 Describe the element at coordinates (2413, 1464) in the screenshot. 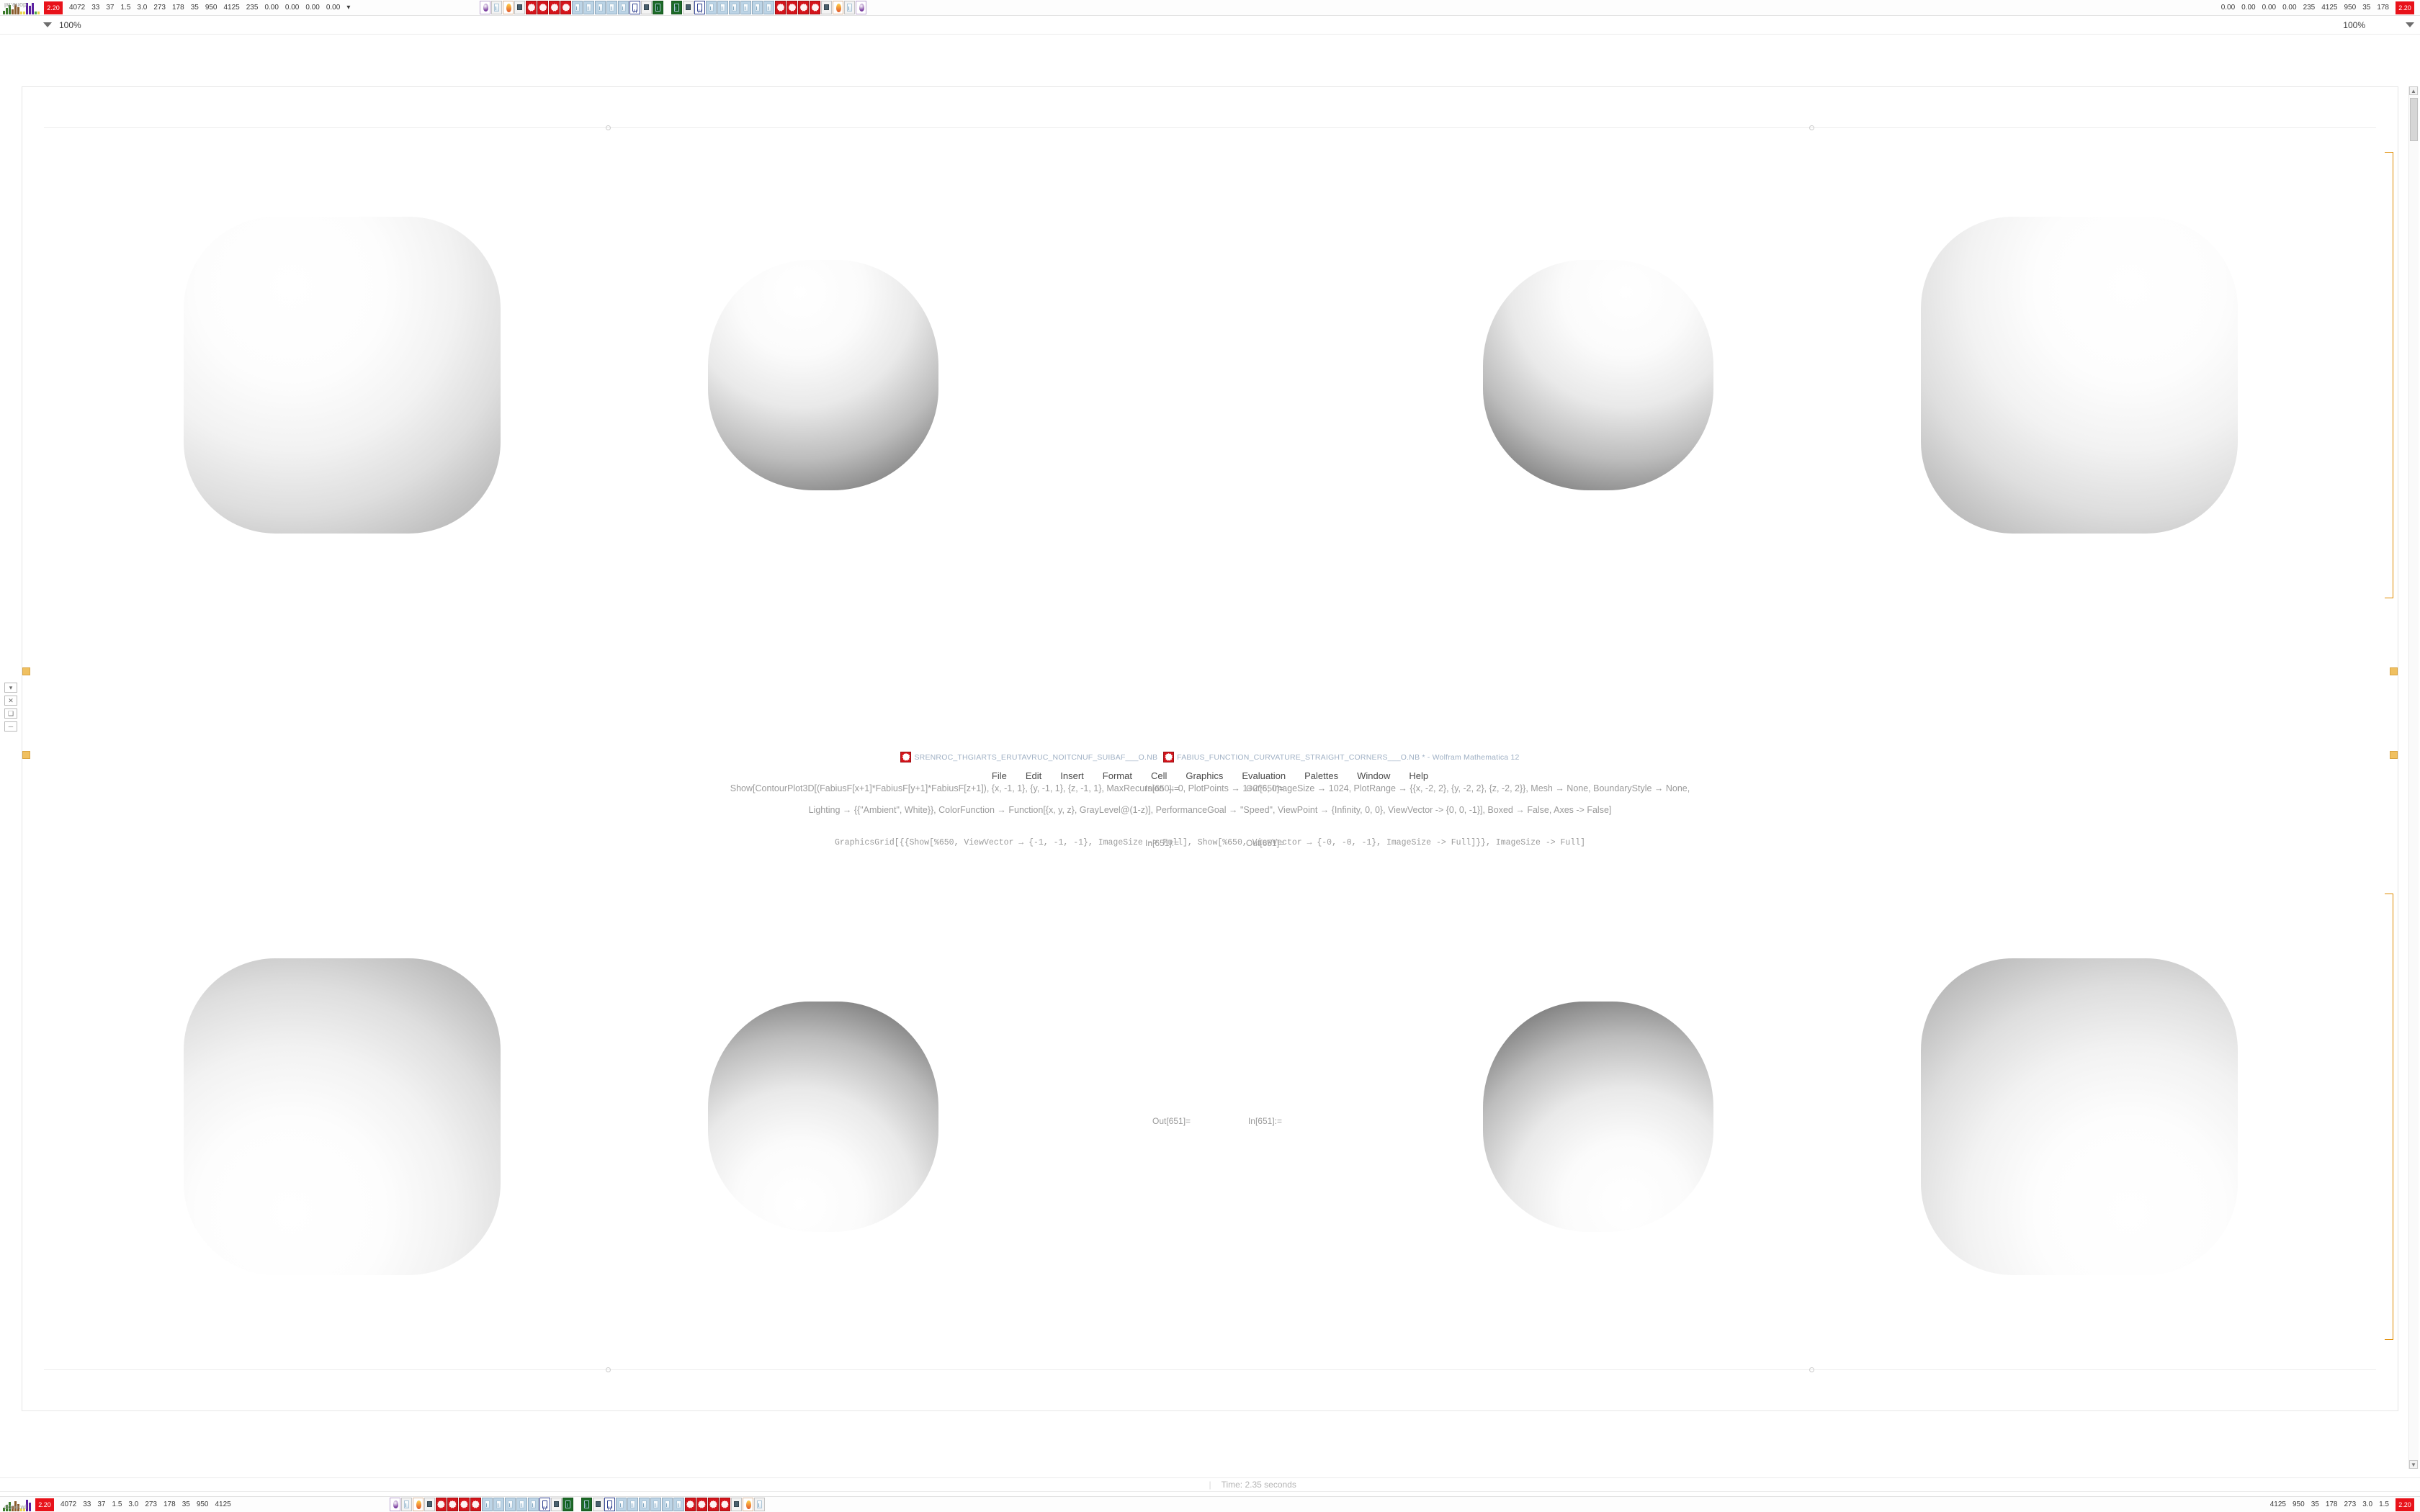

I see `scroll-down-arrow-icon: ▼` at that location.